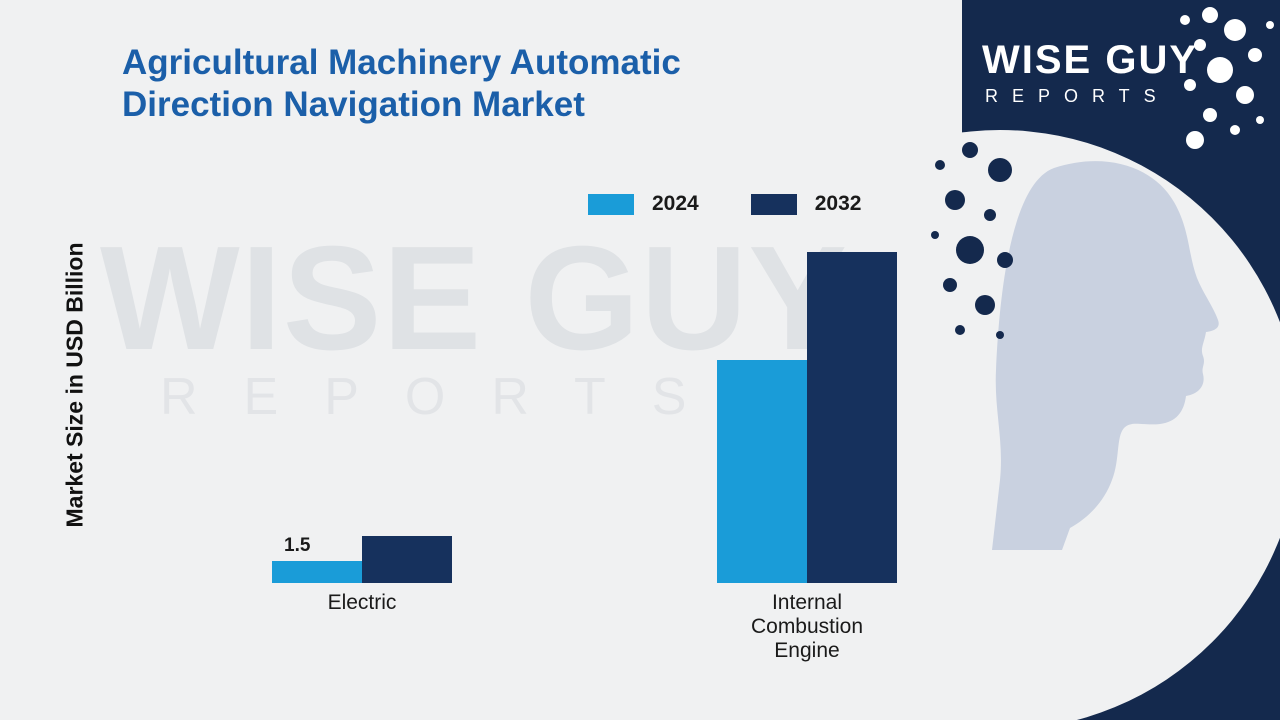  I want to click on legend-swatch-2024, so click(611, 204).